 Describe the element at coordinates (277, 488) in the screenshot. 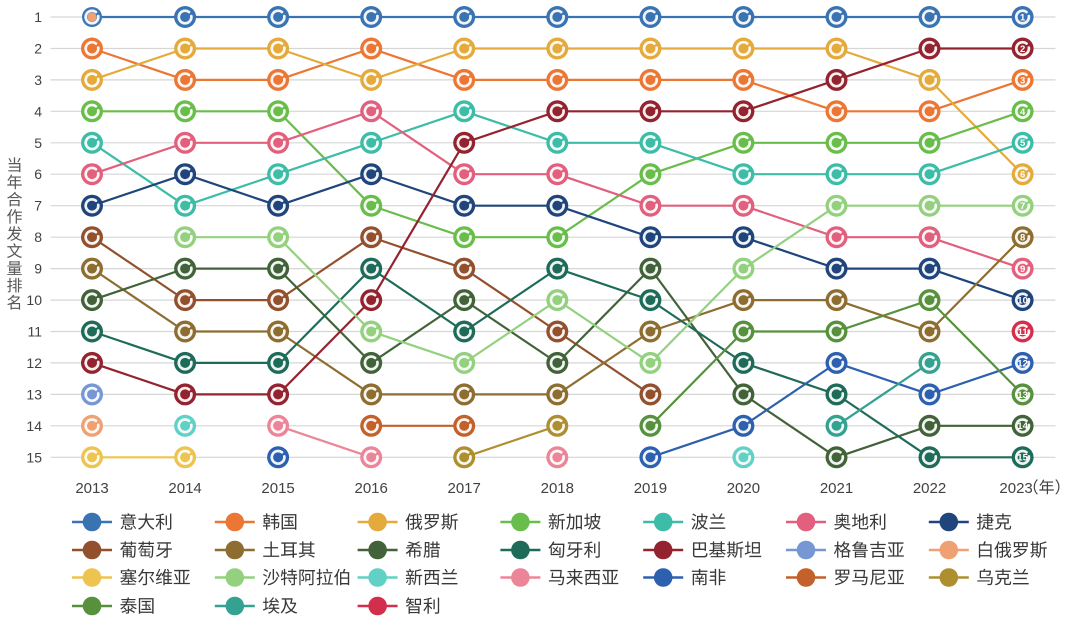

I see `svg-text: 2015` at that location.